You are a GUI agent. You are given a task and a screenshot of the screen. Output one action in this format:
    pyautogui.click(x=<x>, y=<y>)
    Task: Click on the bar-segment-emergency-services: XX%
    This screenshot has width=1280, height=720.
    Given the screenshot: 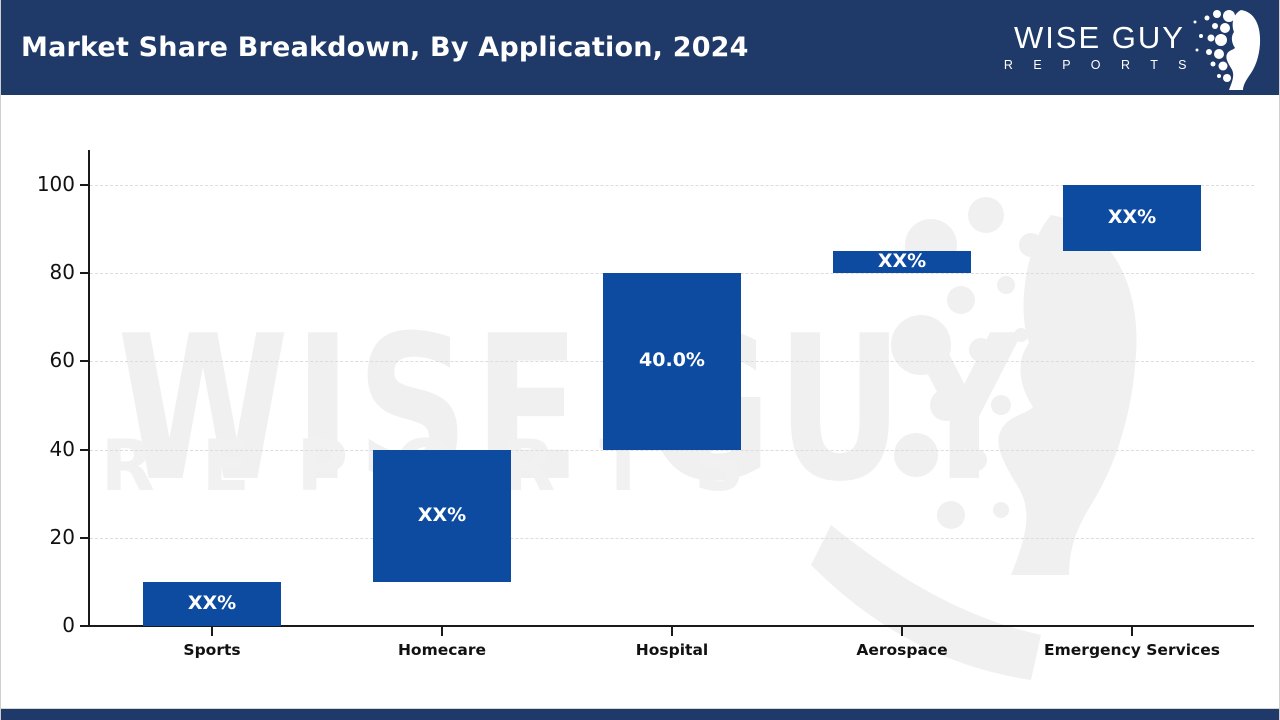 What is the action you would take?
    pyautogui.click(x=1132, y=218)
    